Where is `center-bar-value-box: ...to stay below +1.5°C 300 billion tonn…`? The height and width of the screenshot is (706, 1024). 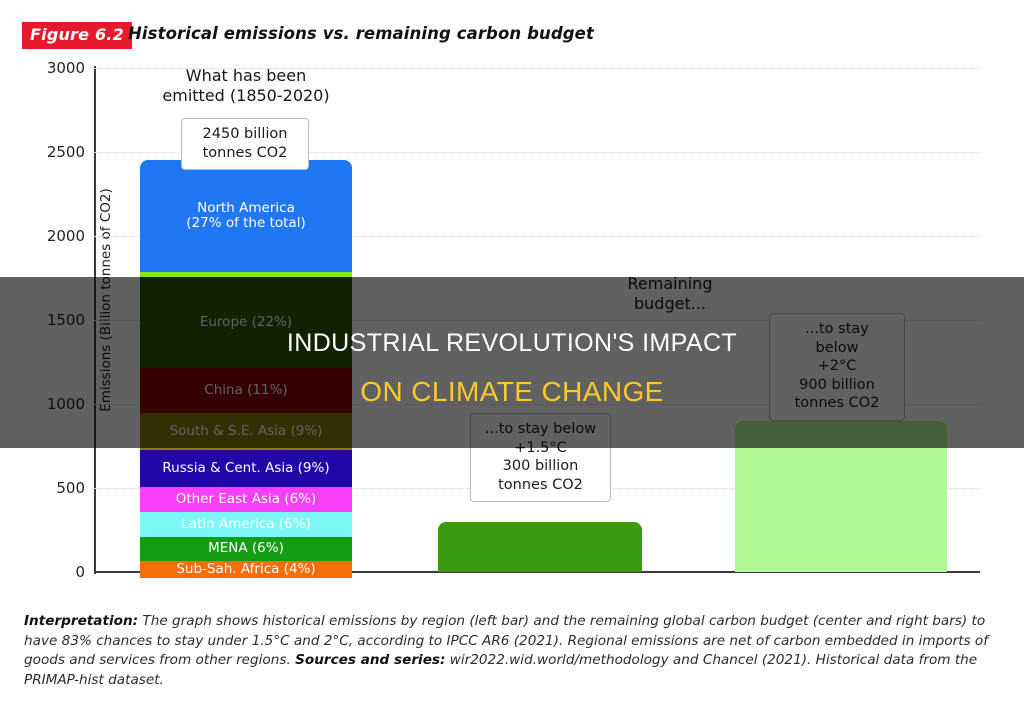
center-bar-value-box: ...to stay below +1.5°C 300 billion tonn… is located at coordinates (540, 458).